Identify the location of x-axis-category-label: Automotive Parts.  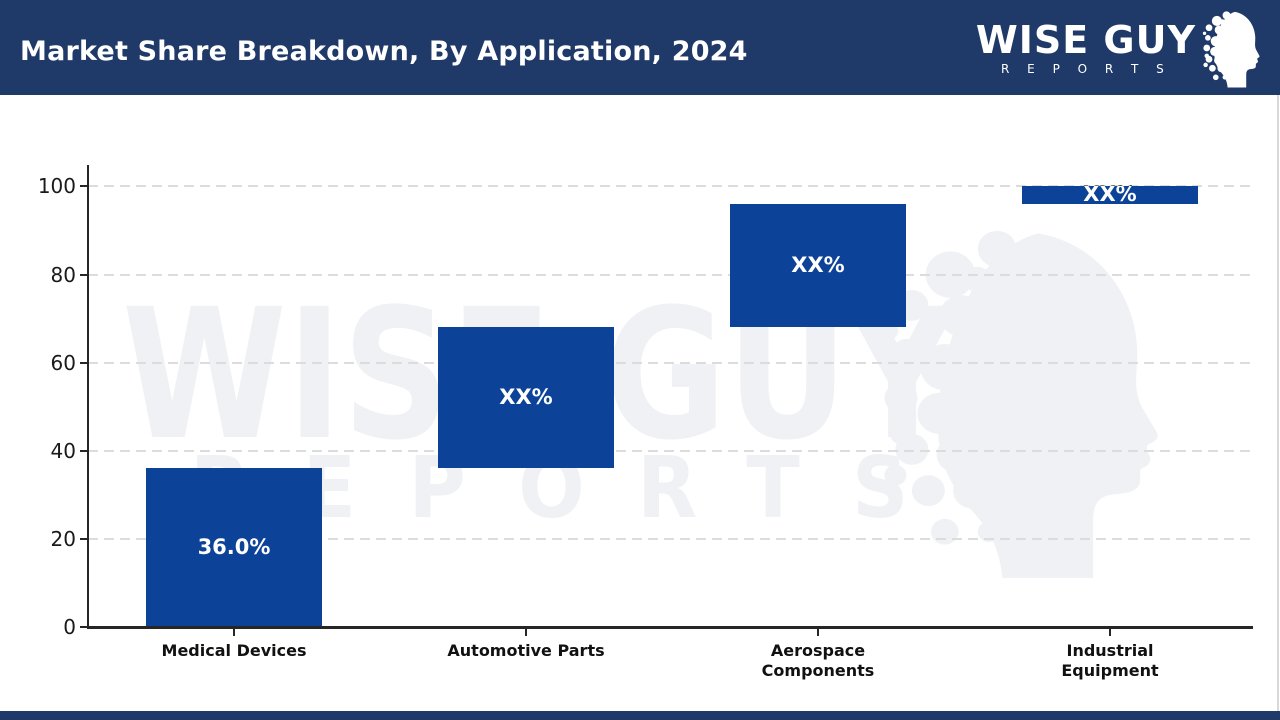
(526, 650).